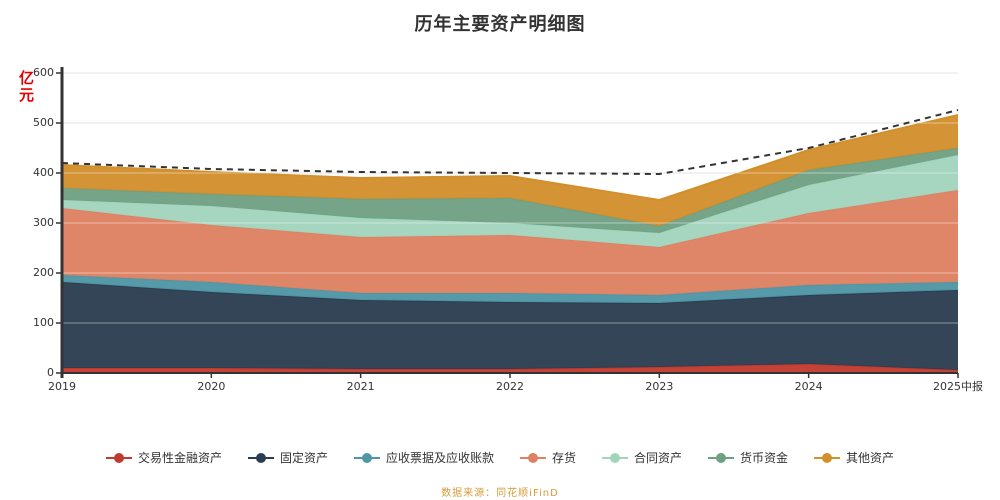 This screenshot has height=500, width=1000. Describe the element at coordinates (500, 457) in the screenshot. I see `chart-legend: 交易性金融资产 固定资产 应收票据及应收账款 存货 合同资产 货币资金 其他资产` at that location.